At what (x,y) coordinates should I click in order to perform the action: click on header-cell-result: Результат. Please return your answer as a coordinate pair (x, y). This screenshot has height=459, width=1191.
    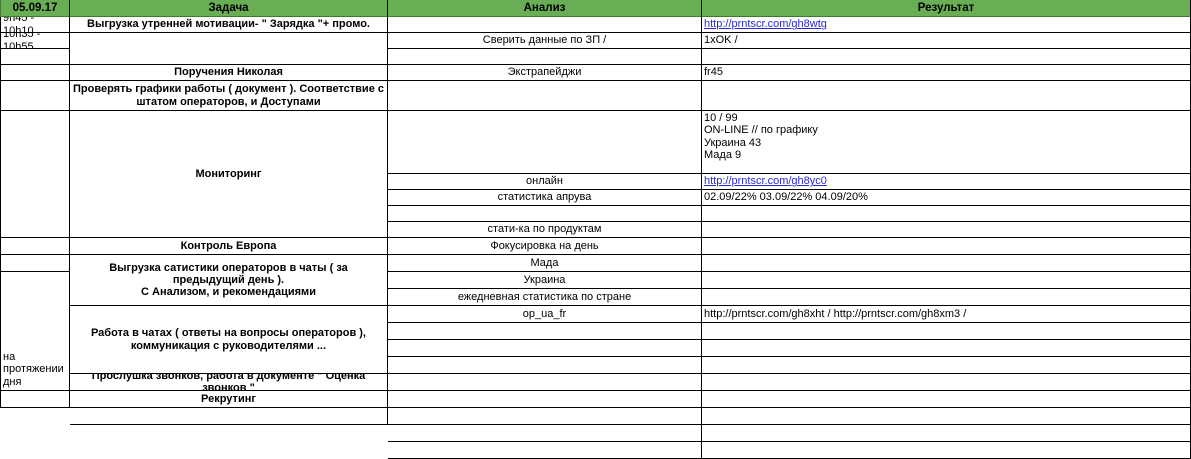
    Looking at the image, I should click on (946, 8).